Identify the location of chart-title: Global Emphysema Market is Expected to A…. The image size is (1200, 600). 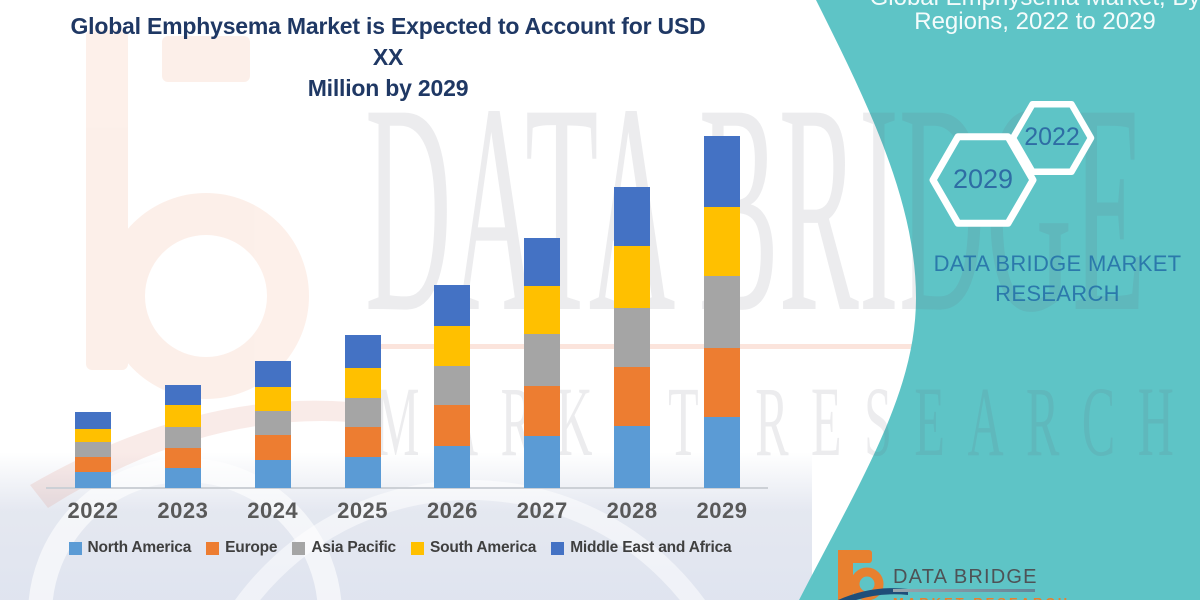
(388, 57).